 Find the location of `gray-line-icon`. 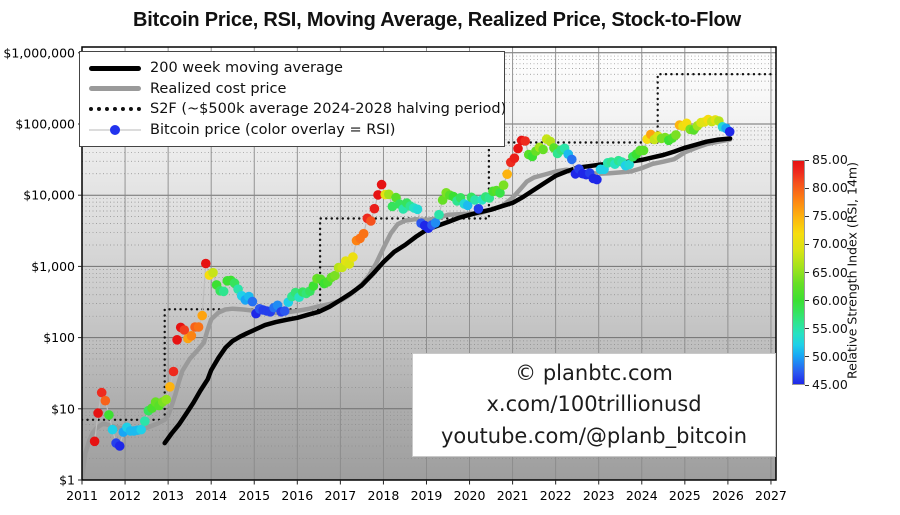

gray-line-icon is located at coordinates (115, 89).